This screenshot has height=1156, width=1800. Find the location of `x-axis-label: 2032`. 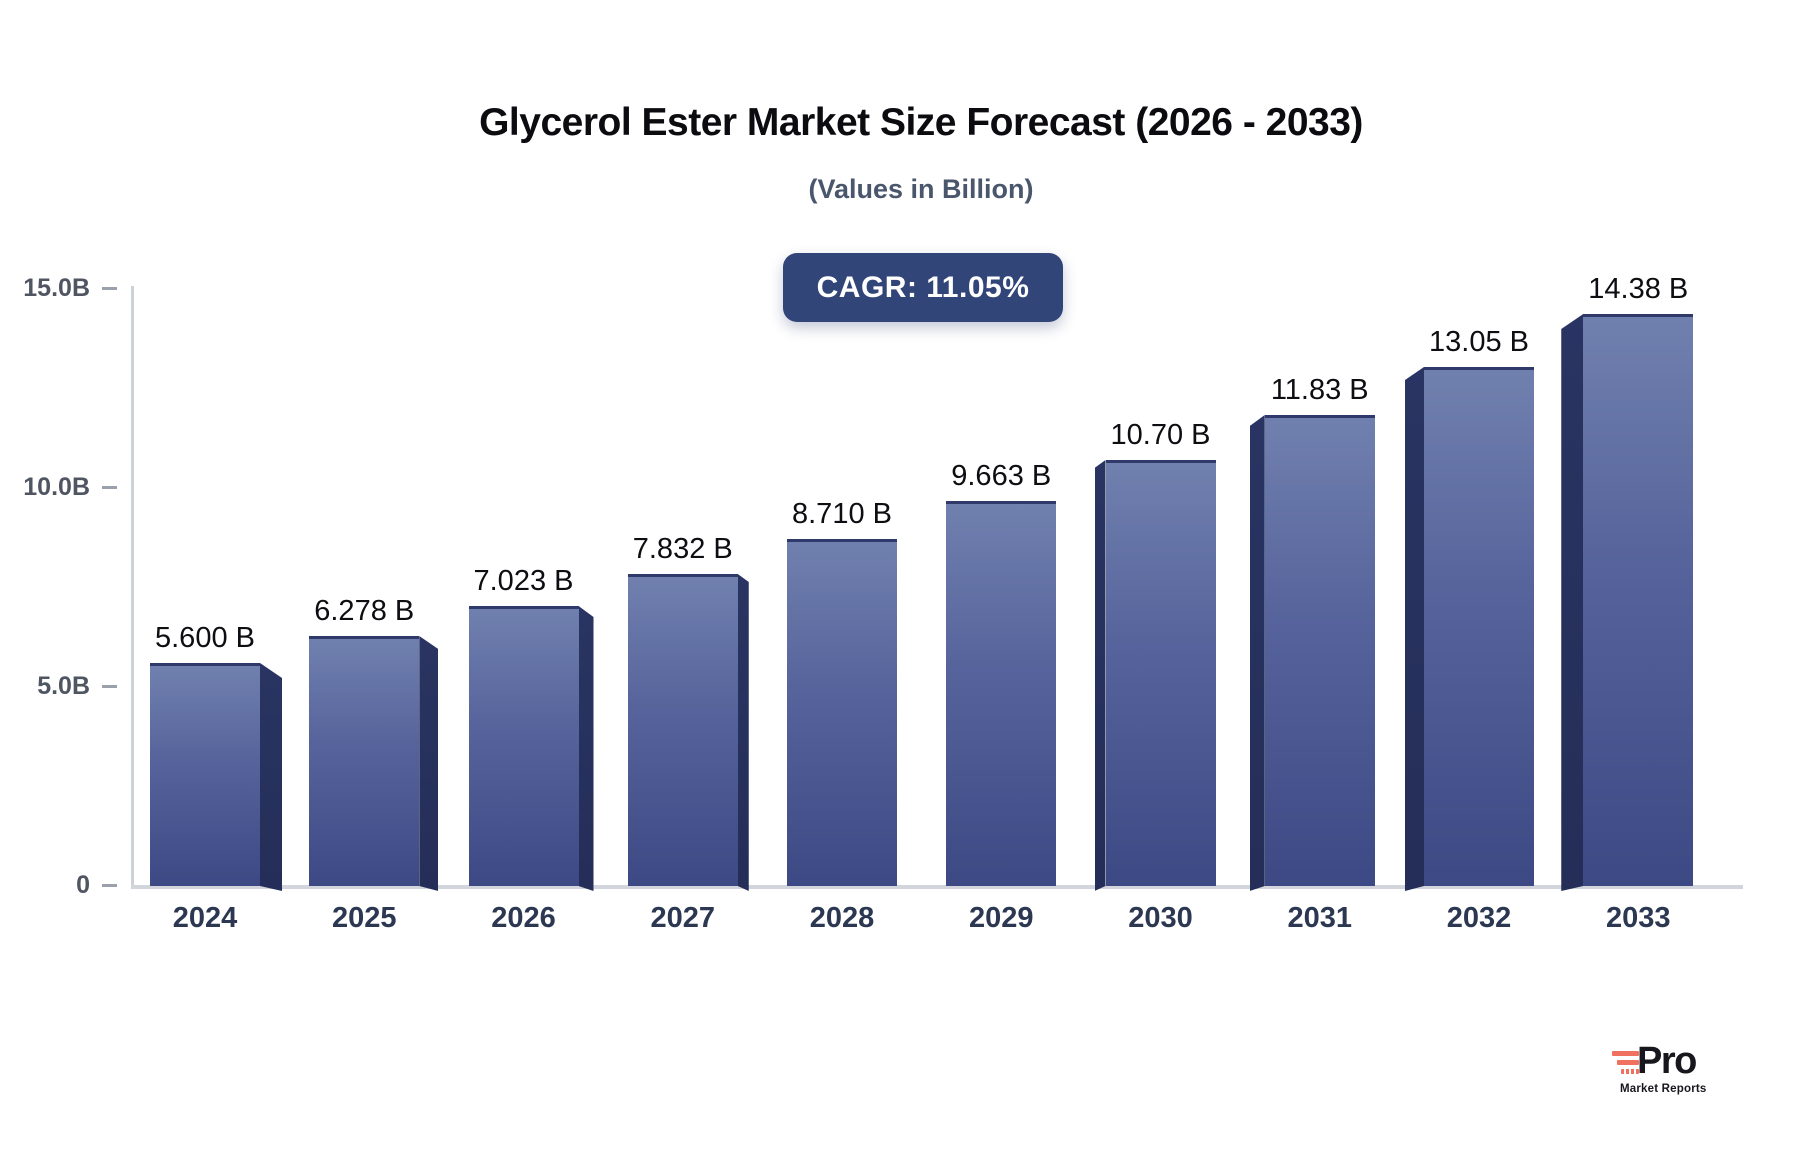

x-axis-label: 2032 is located at coordinates (1479, 918).